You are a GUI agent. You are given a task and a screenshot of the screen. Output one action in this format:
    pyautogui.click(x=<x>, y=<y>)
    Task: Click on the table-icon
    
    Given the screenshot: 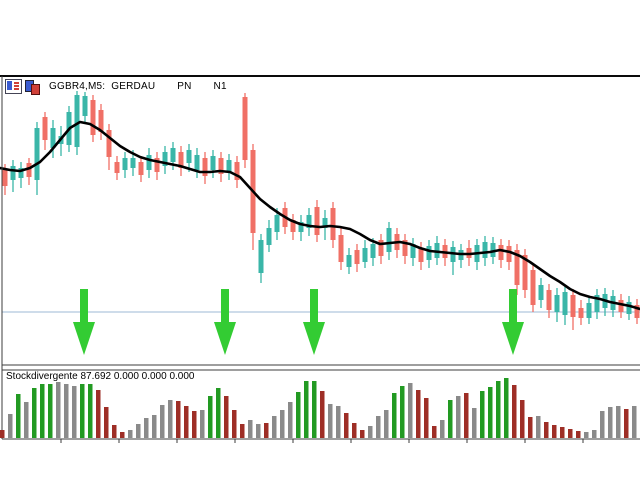 What is the action you would take?
    pyautogui.click(x=13, y=86)
    